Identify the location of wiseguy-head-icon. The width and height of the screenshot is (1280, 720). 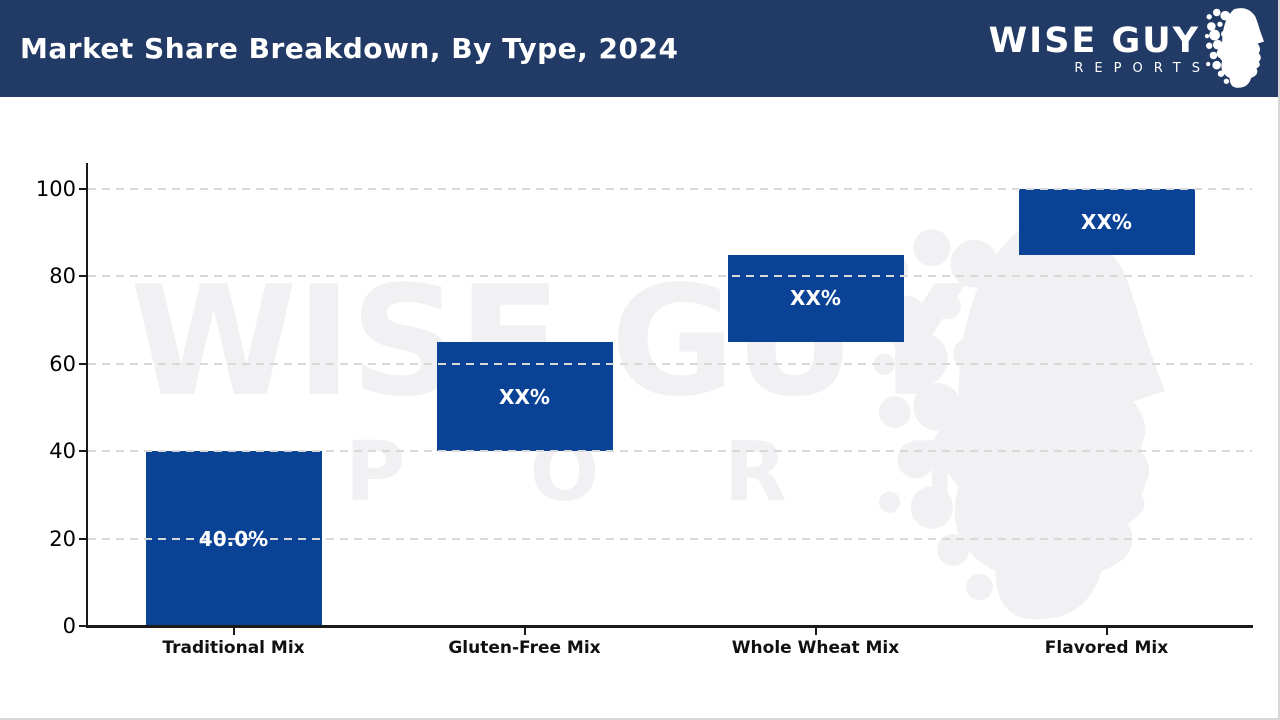
(1235, 49).